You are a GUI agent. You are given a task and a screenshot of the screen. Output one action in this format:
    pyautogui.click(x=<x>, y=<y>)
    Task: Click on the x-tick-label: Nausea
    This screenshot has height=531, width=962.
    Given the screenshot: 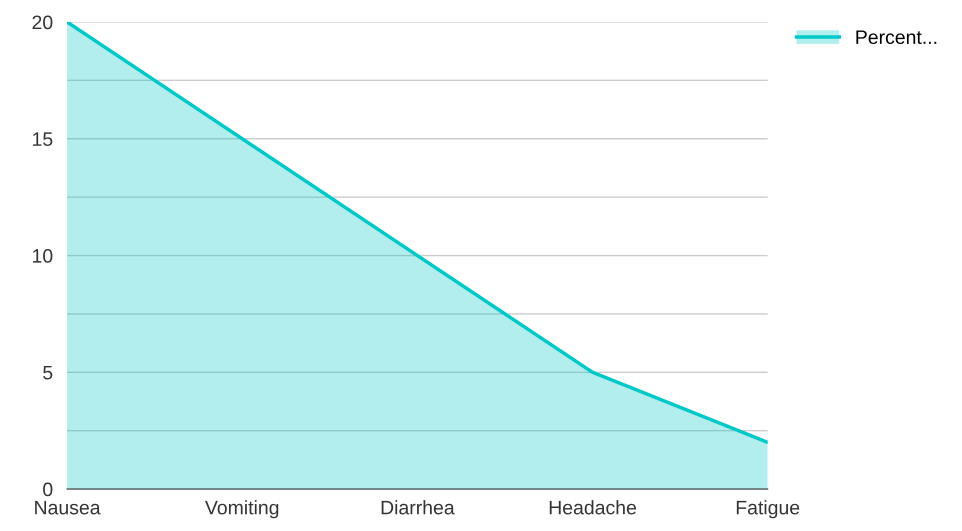 What is the action you would take?
    pyautogui.click(x=68, y=507)
    